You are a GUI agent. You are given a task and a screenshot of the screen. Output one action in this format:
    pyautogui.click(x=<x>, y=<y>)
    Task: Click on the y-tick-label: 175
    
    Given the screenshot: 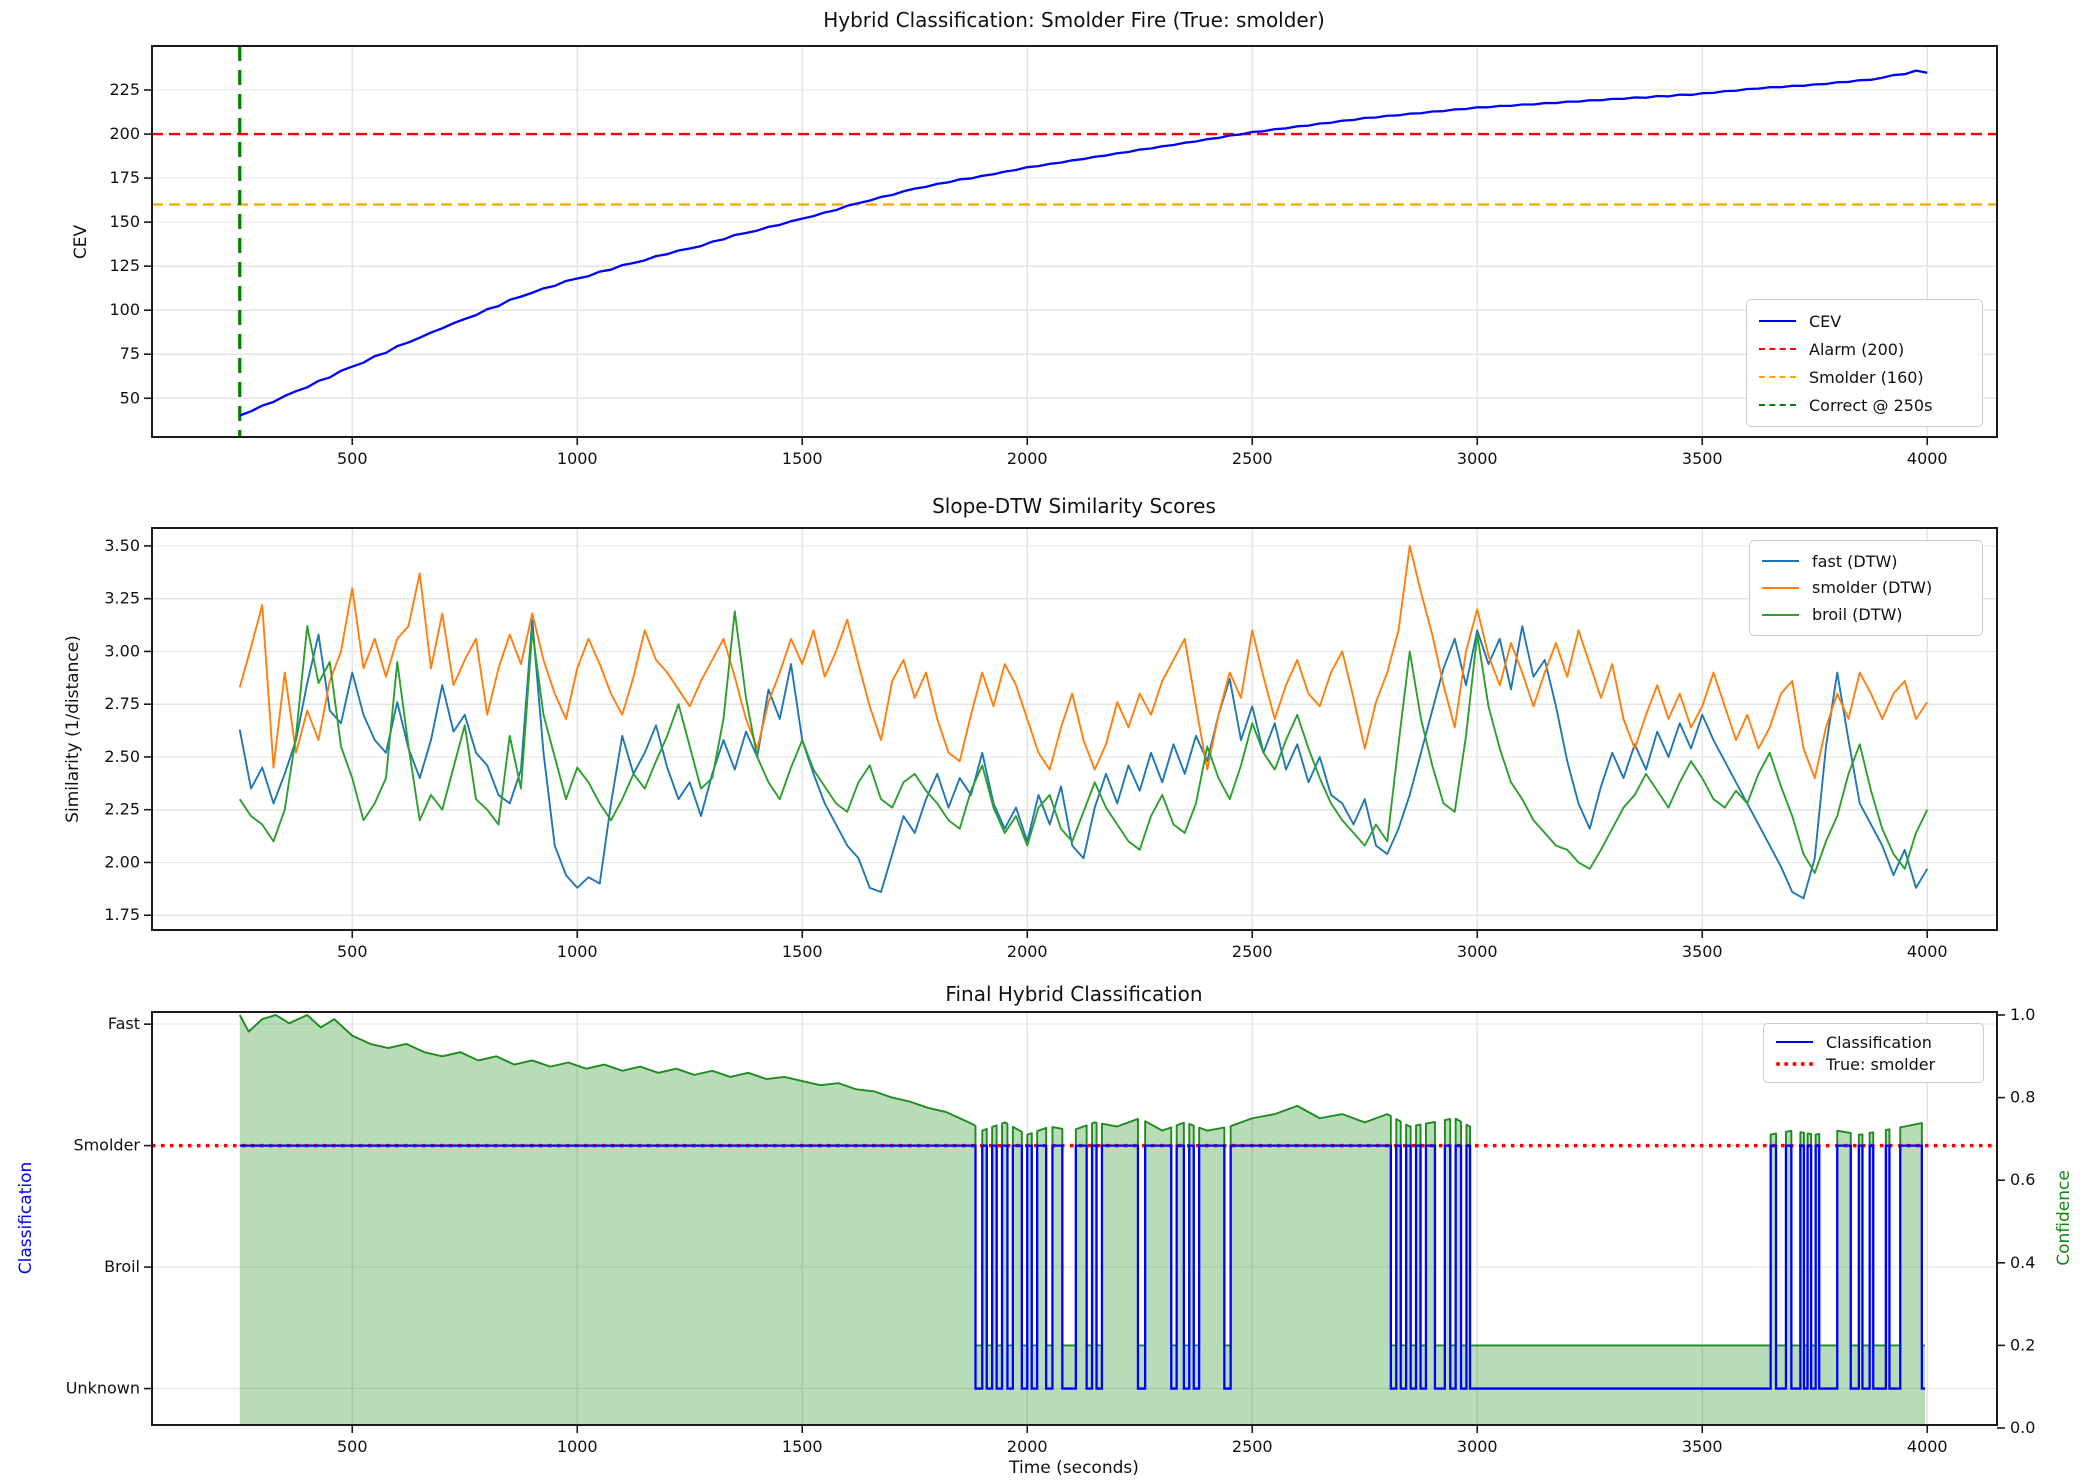 What is the action you would take?
    pyautogui.click(x=124, y=177)
    